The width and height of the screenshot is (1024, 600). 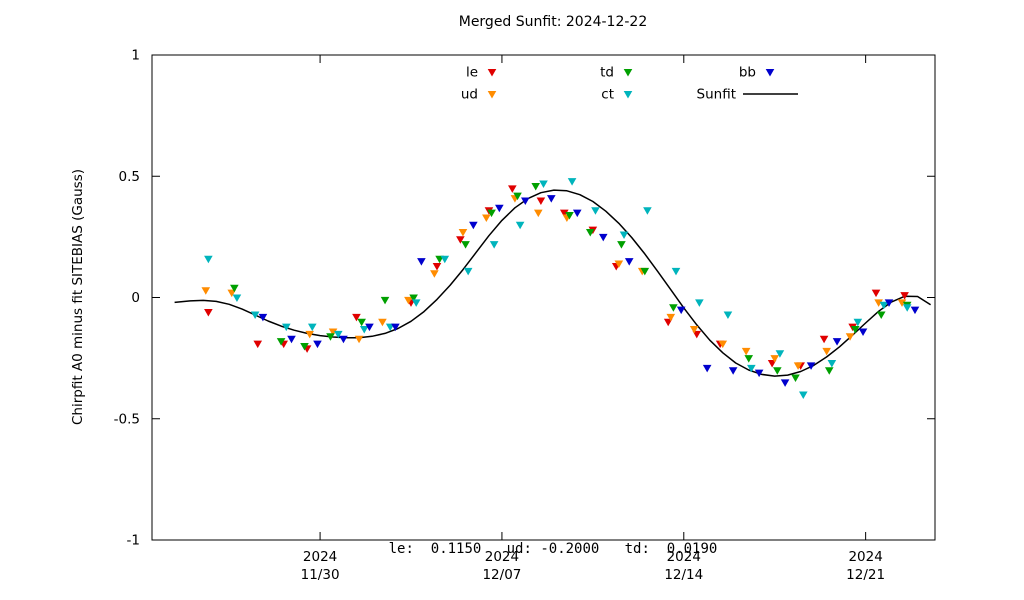 What do you see at coordinates (865, 575) in the screenshot?
I see `x-tick-label-date: 12/21` at bounding box center [865, 575].